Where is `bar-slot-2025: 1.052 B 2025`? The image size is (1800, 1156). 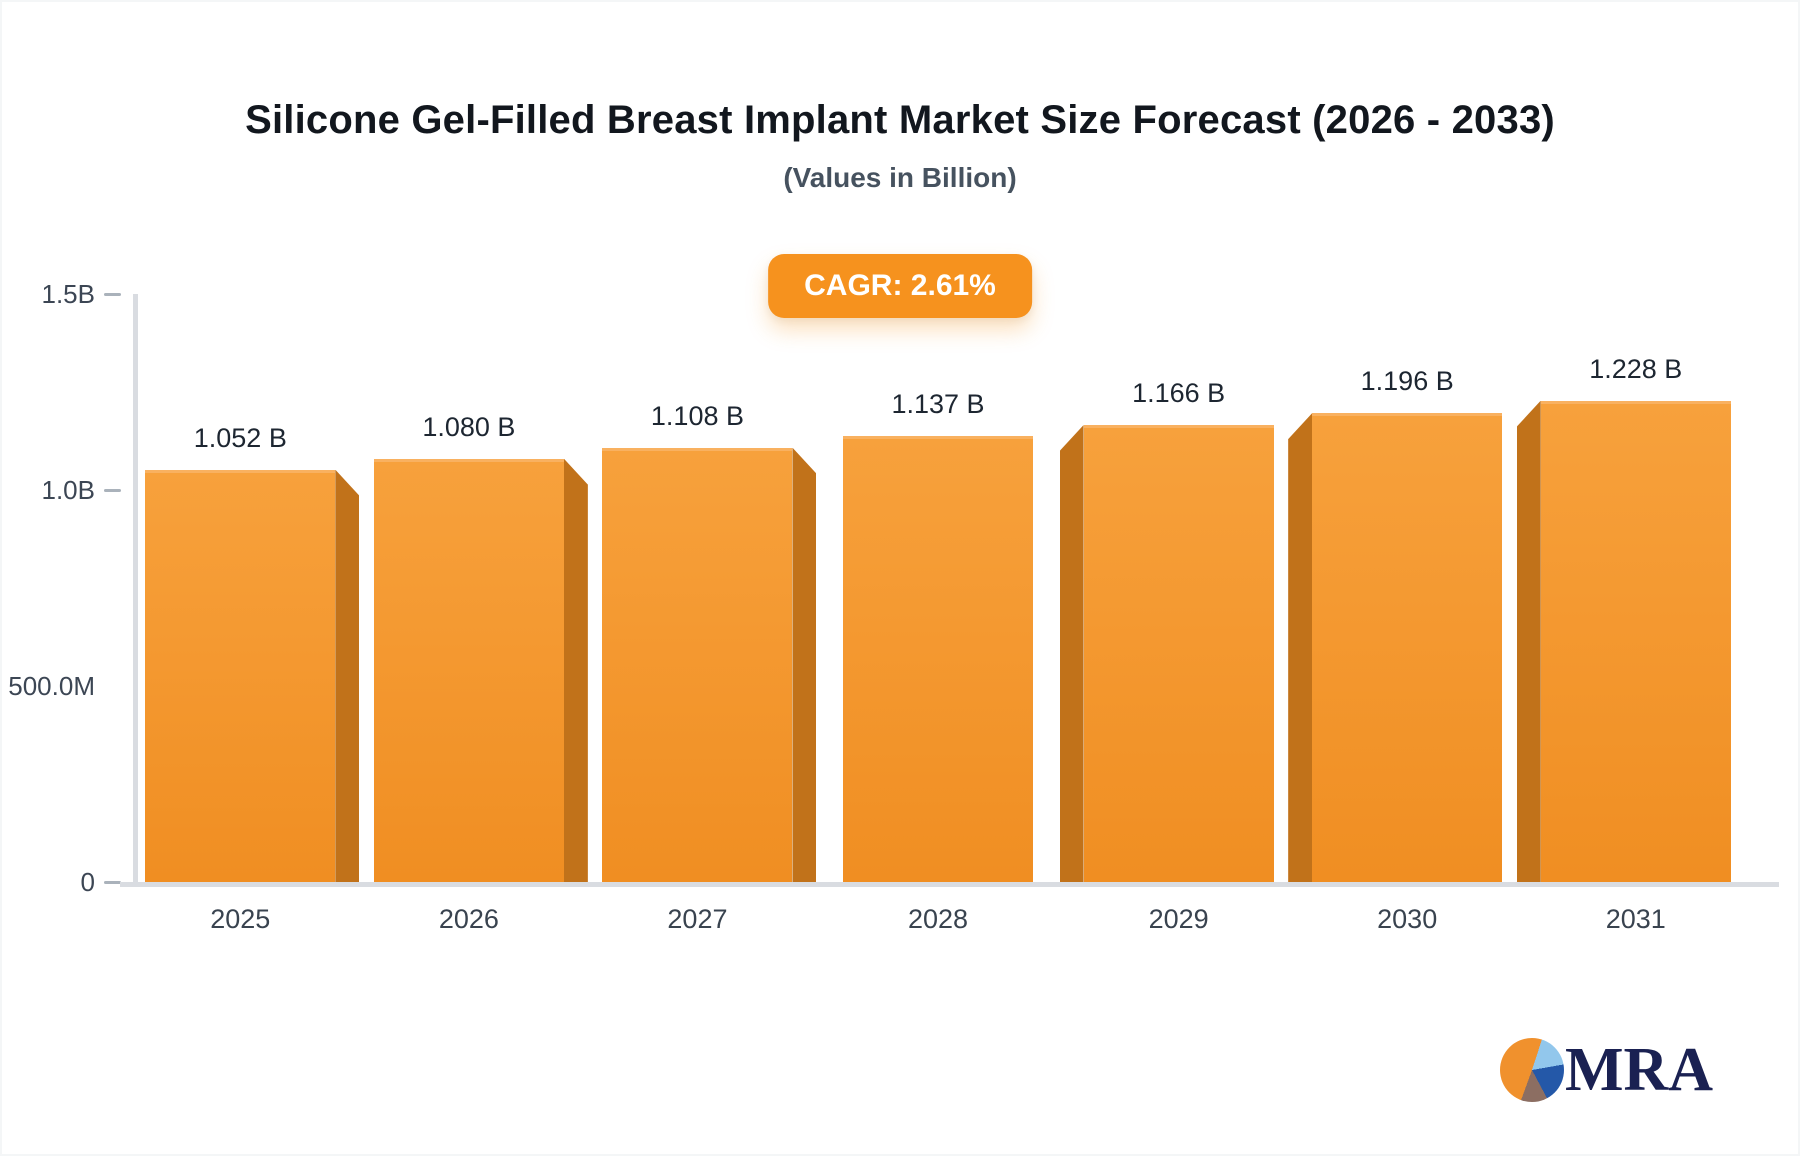 bar-slot-2025: 1.052 B 2025 is located at coordinates (252, 614).